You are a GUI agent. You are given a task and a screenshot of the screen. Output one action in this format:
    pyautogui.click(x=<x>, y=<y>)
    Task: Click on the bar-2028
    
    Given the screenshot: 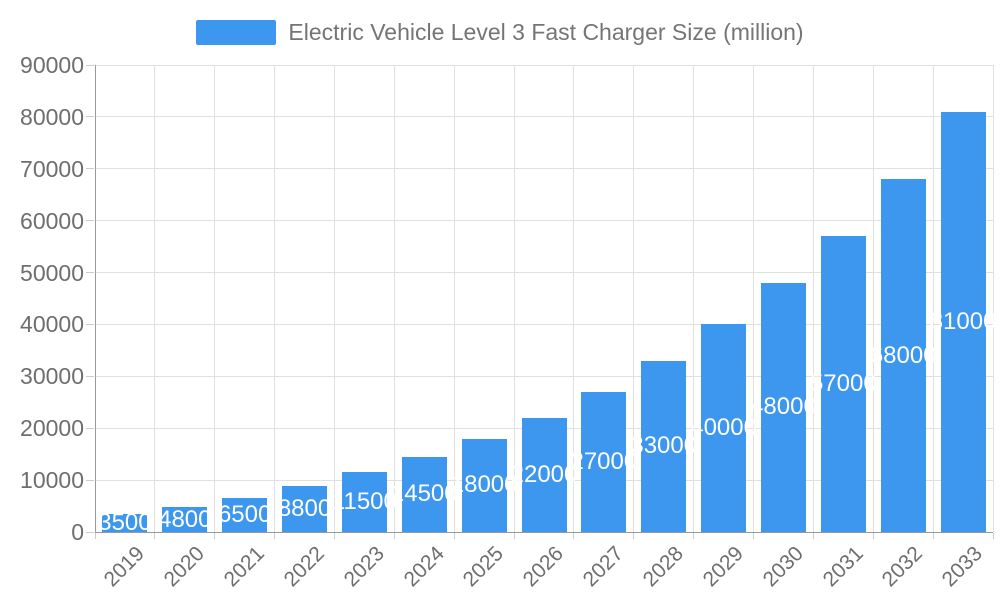 What is the action you would take?
    pyautogui.click(x=664, y=446)
    